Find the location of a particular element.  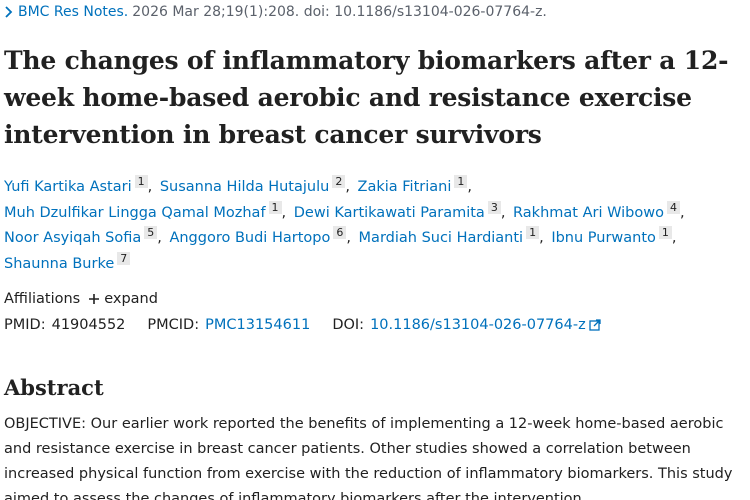

external-link-icon is located at coordinates (595, 325).